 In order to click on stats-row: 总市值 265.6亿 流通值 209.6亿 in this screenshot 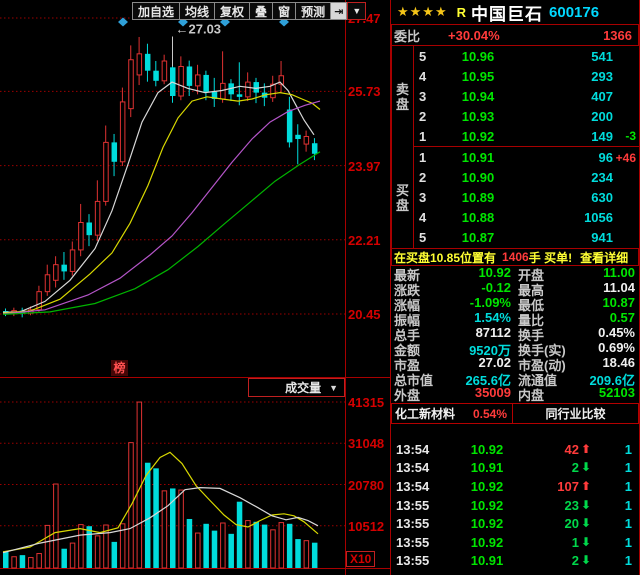, I will do `click(515, 380)`.